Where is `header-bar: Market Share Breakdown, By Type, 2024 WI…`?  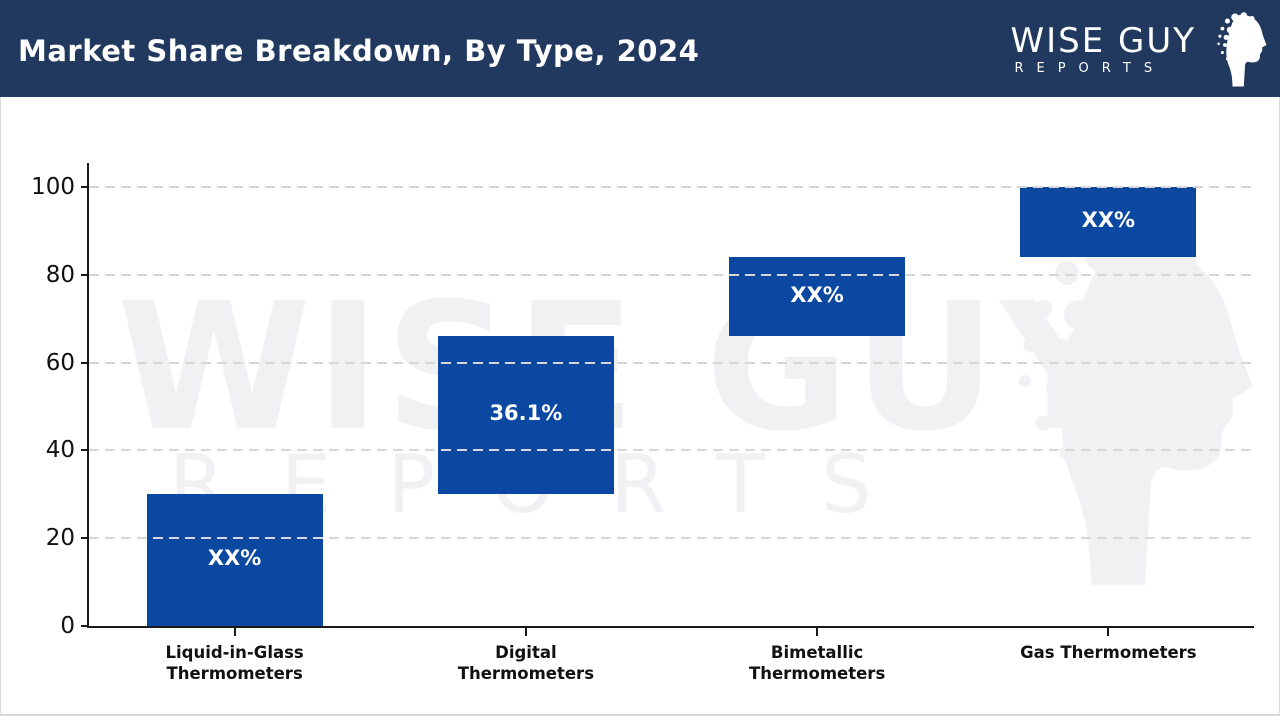
header-bar: Market Share Breakdown, By Type, 2024 WI… is located at coordinates (640, 48).